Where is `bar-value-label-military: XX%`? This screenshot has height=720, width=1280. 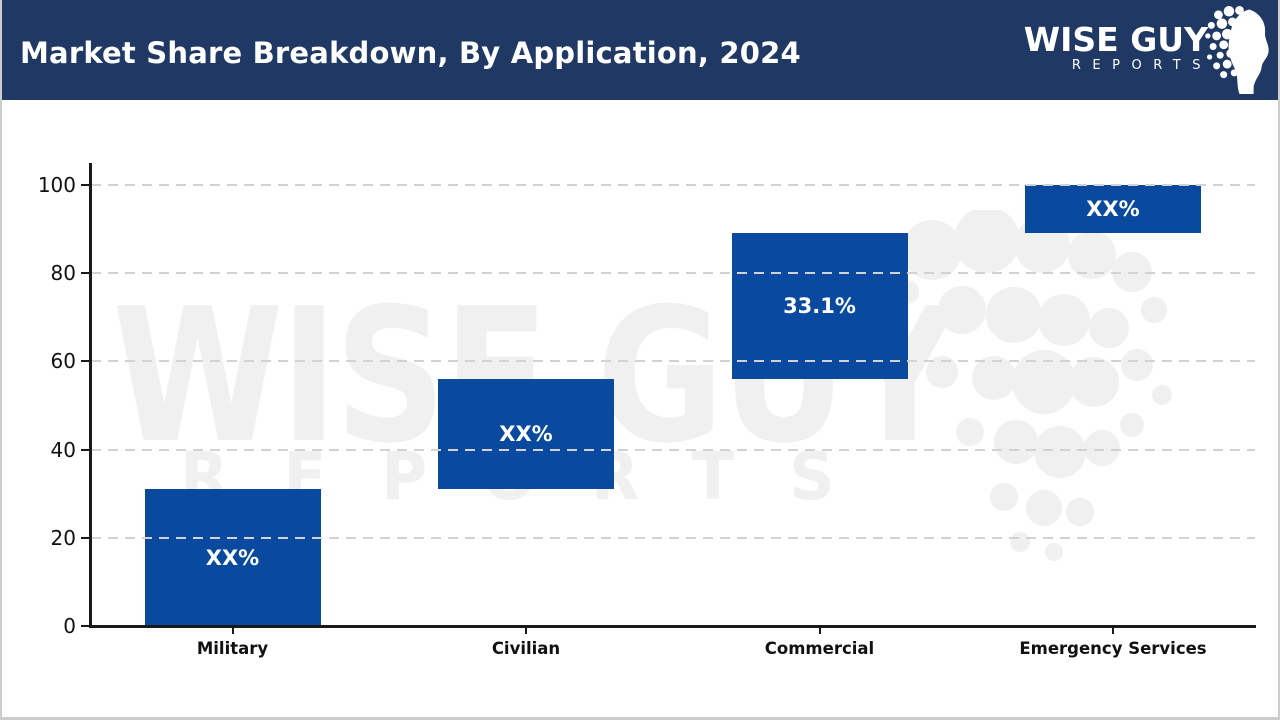
bar-value-label-military: XX% is located at coordinates (232, 557).